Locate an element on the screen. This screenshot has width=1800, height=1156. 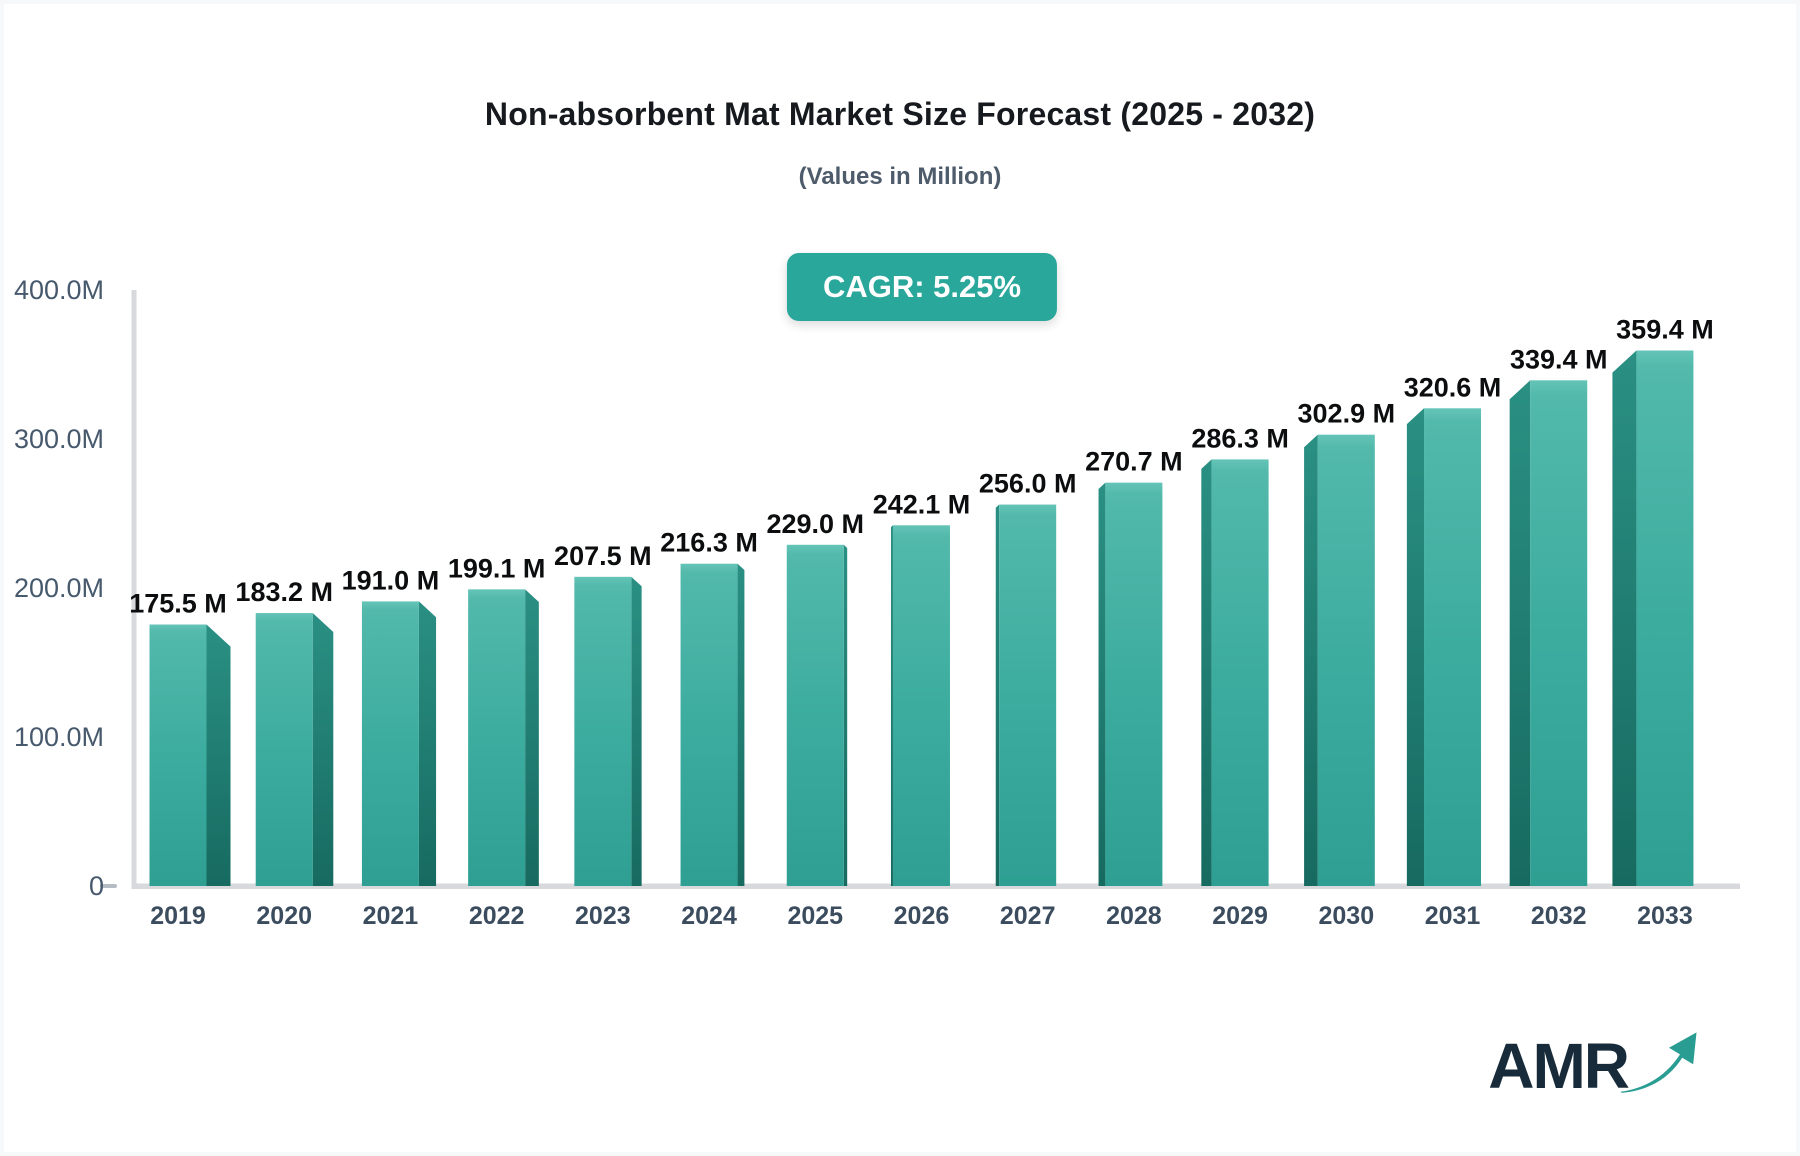
x-axis-line is located at coordinates (935, 886).